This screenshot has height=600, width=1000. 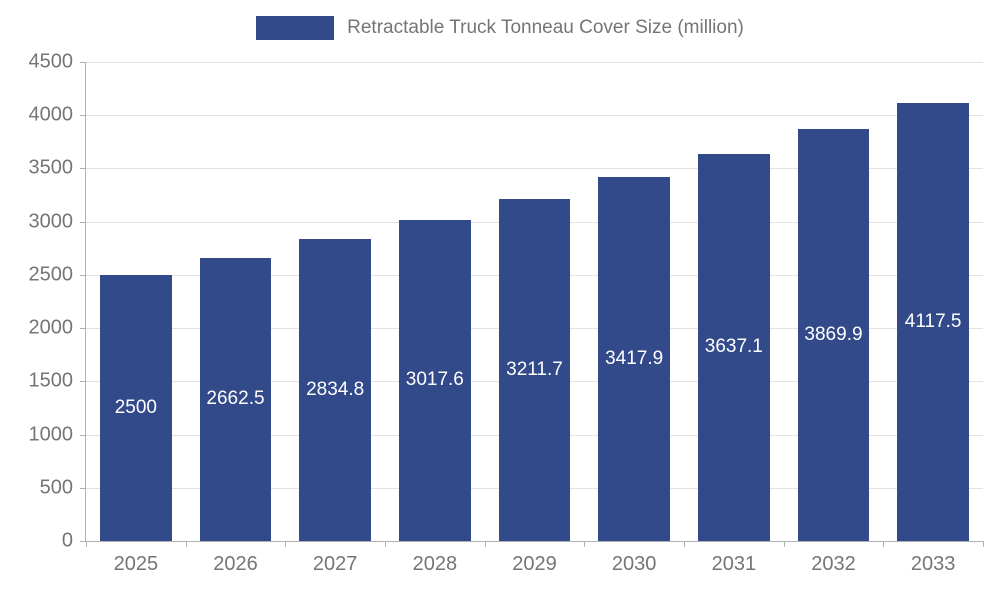 I want to click on bar: 3869.9, so click(x=833, y=335).